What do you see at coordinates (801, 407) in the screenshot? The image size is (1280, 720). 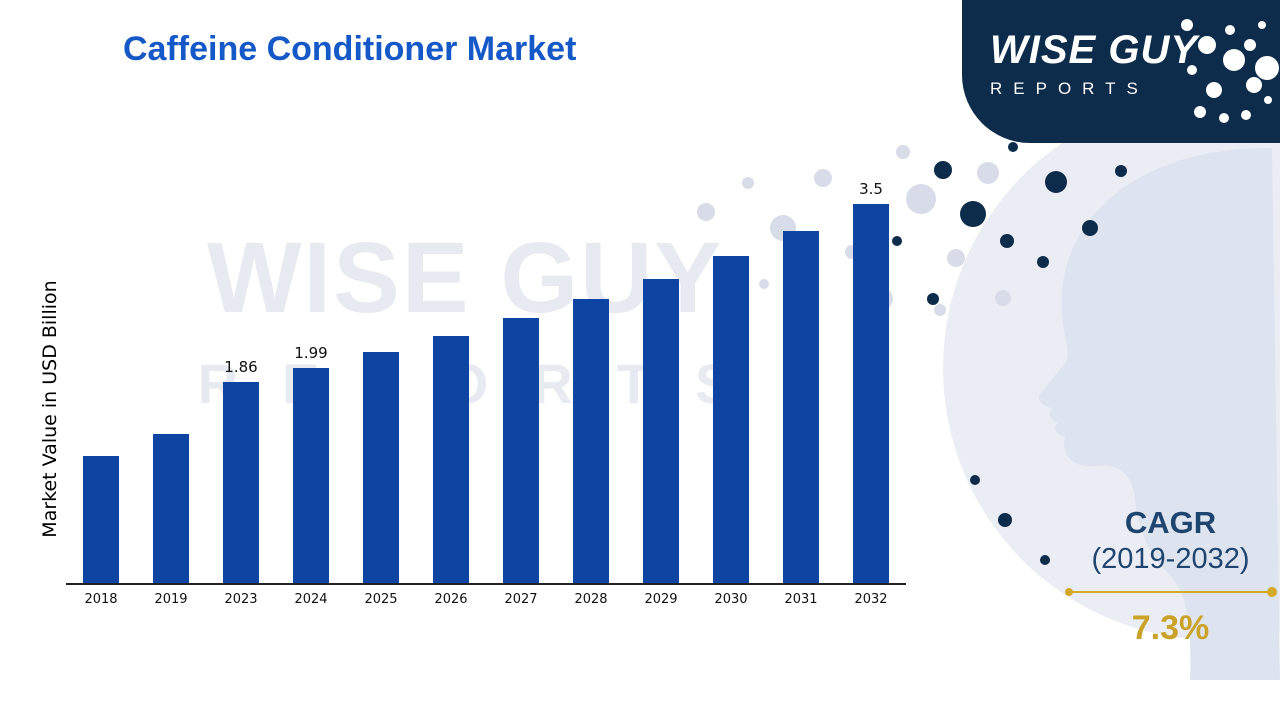 I see `bar-2031` at bounding box center [801, 407].